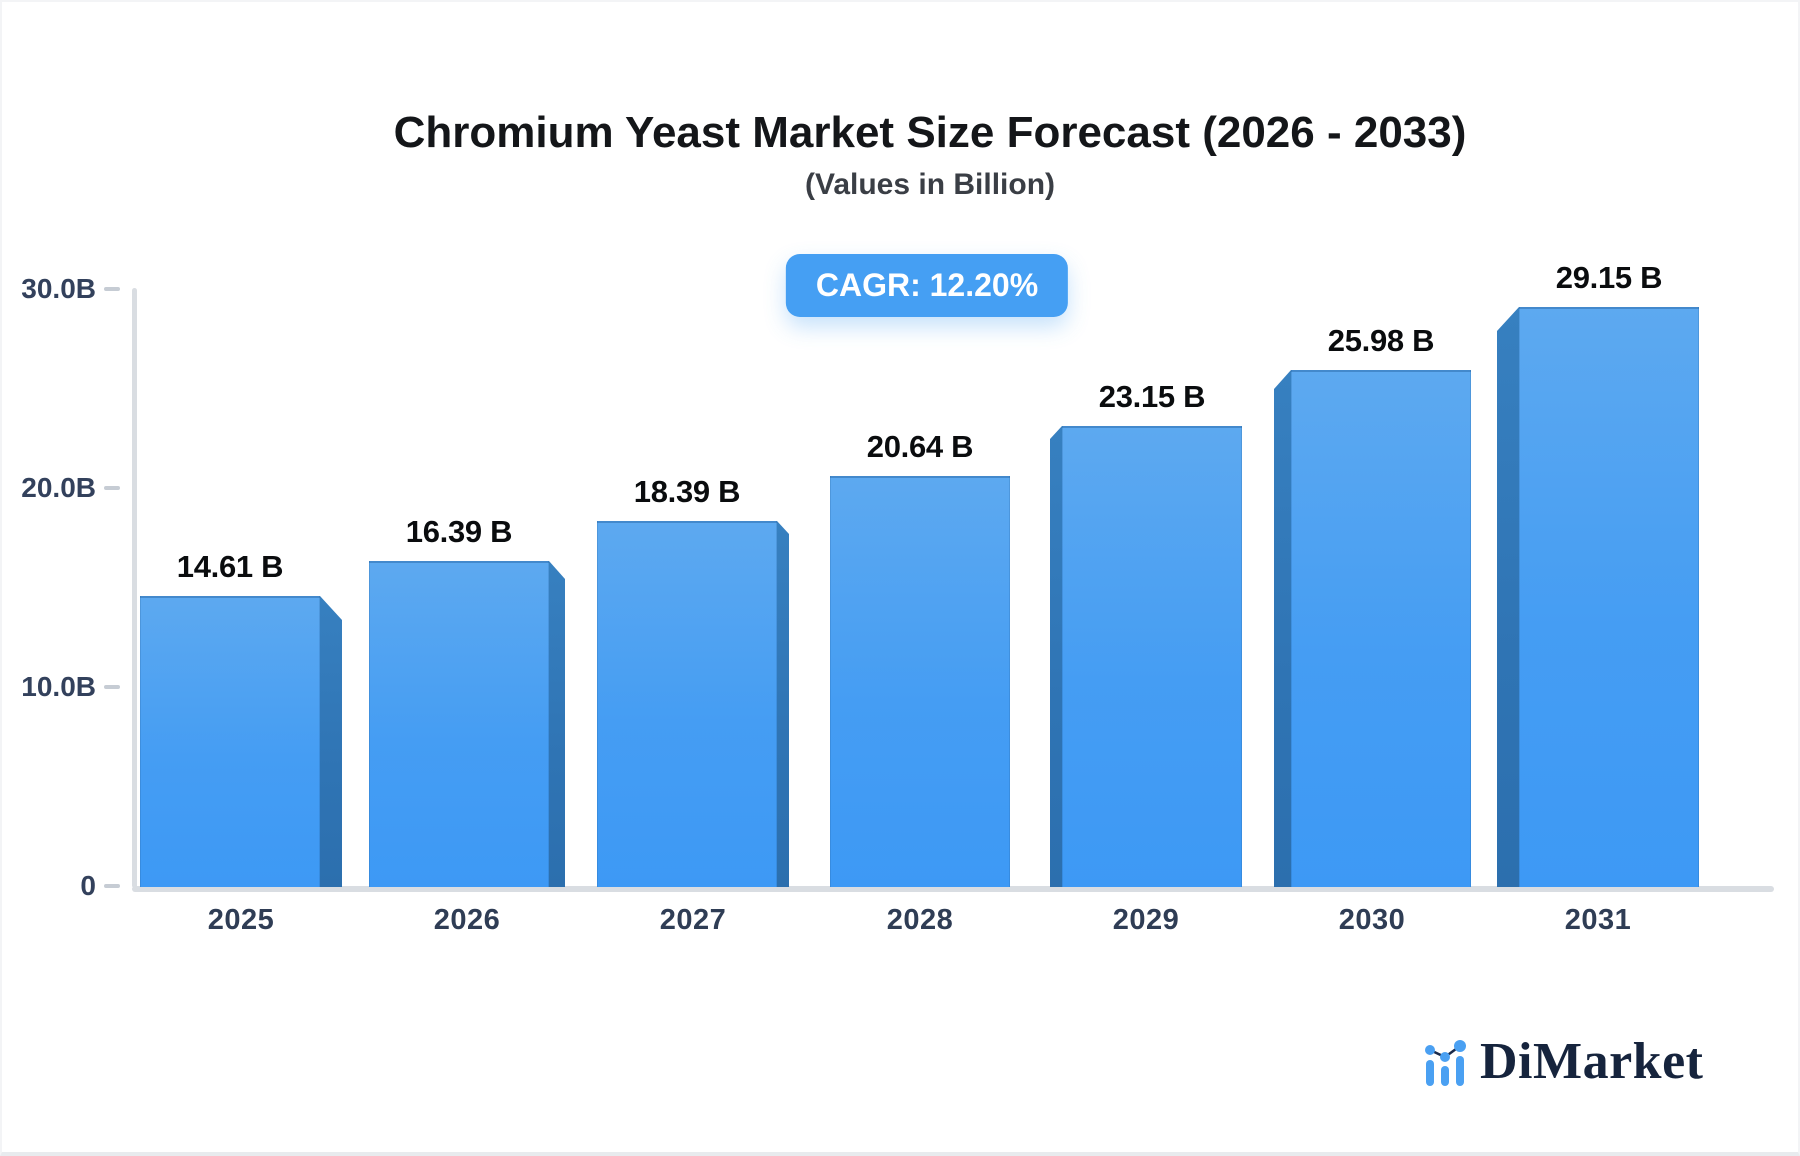 This screenshot has width=1800, height=1156. I want to click on bar-value-label: 20.64 B, so click(920, 446).